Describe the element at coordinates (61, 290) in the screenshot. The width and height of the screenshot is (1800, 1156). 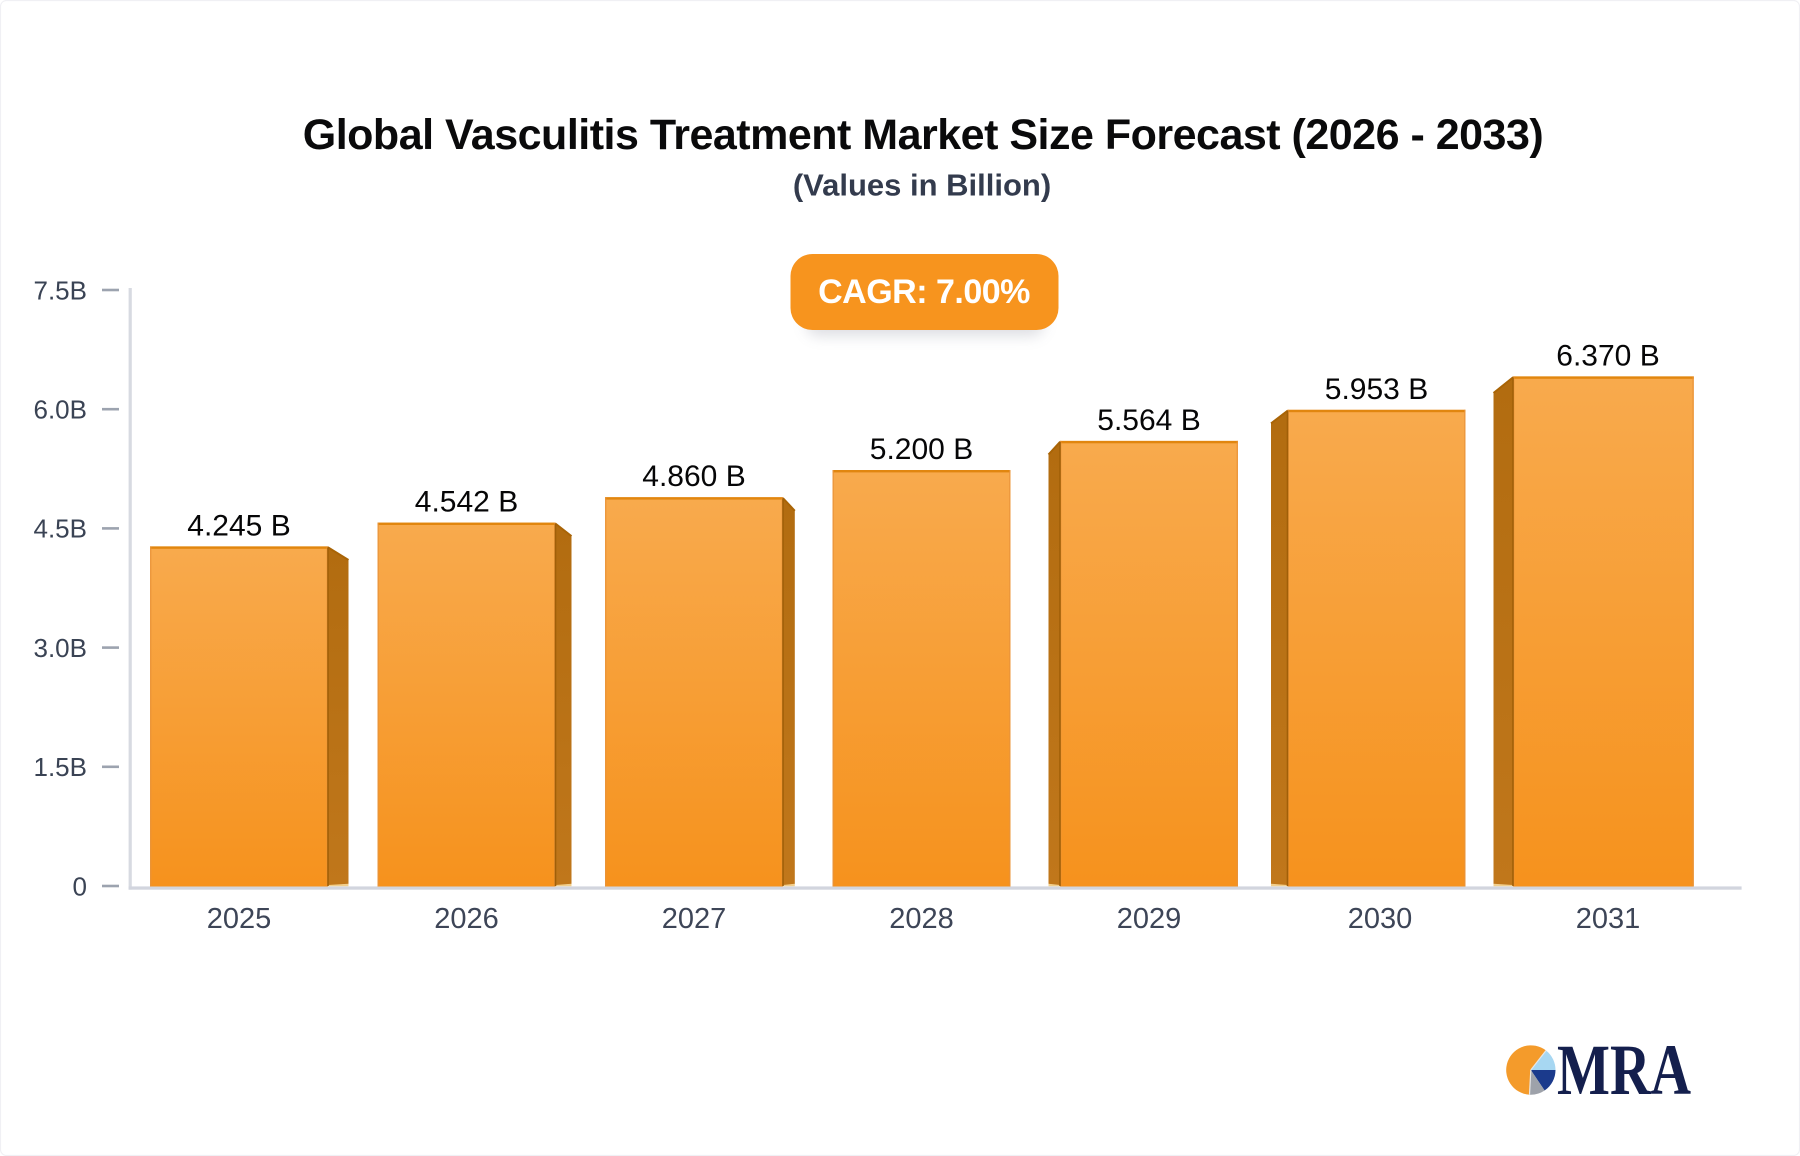
I see `svg-text: 7.5B` at that location.